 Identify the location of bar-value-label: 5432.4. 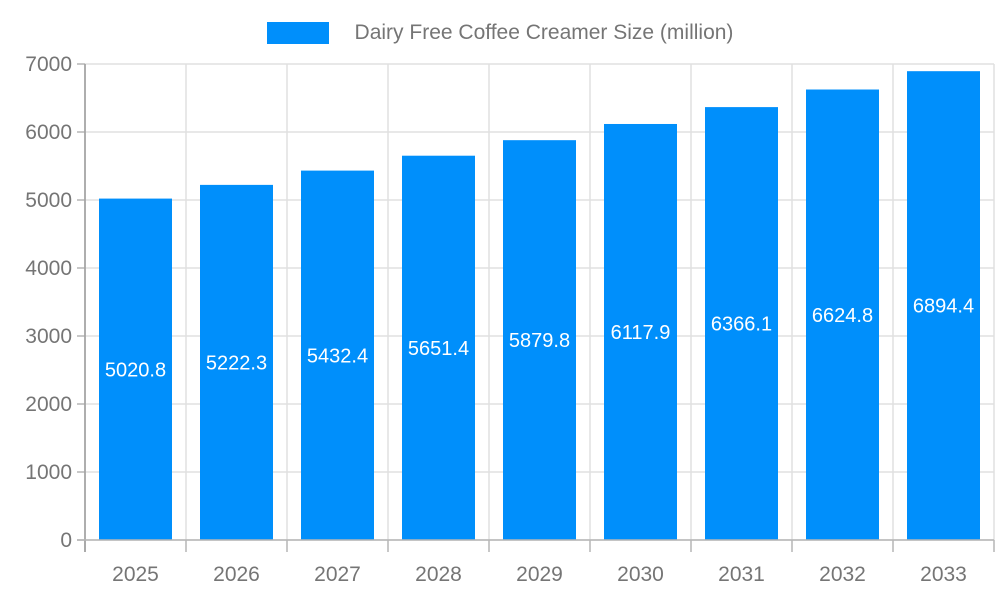
(337, 356).